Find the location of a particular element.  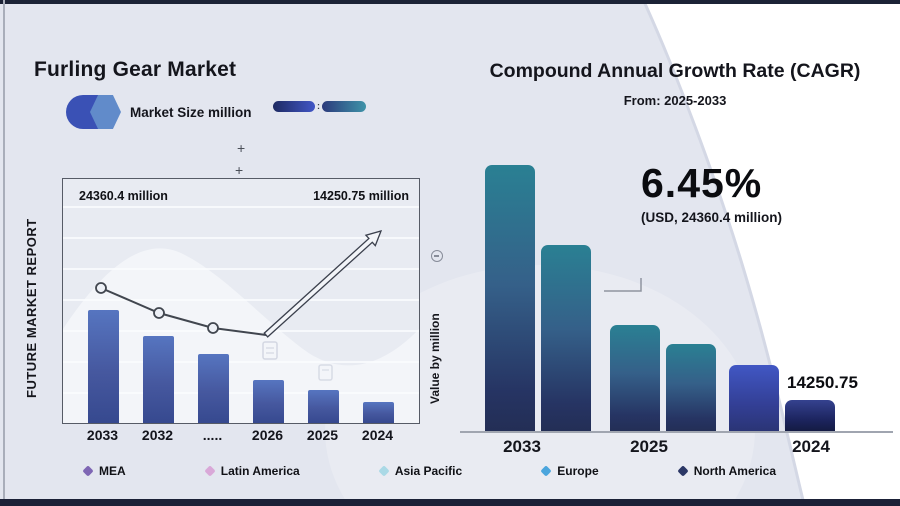

left-x-axis-labels: 2033 2032..... 2026 2025 2024 is located at coordinates (240, 436).